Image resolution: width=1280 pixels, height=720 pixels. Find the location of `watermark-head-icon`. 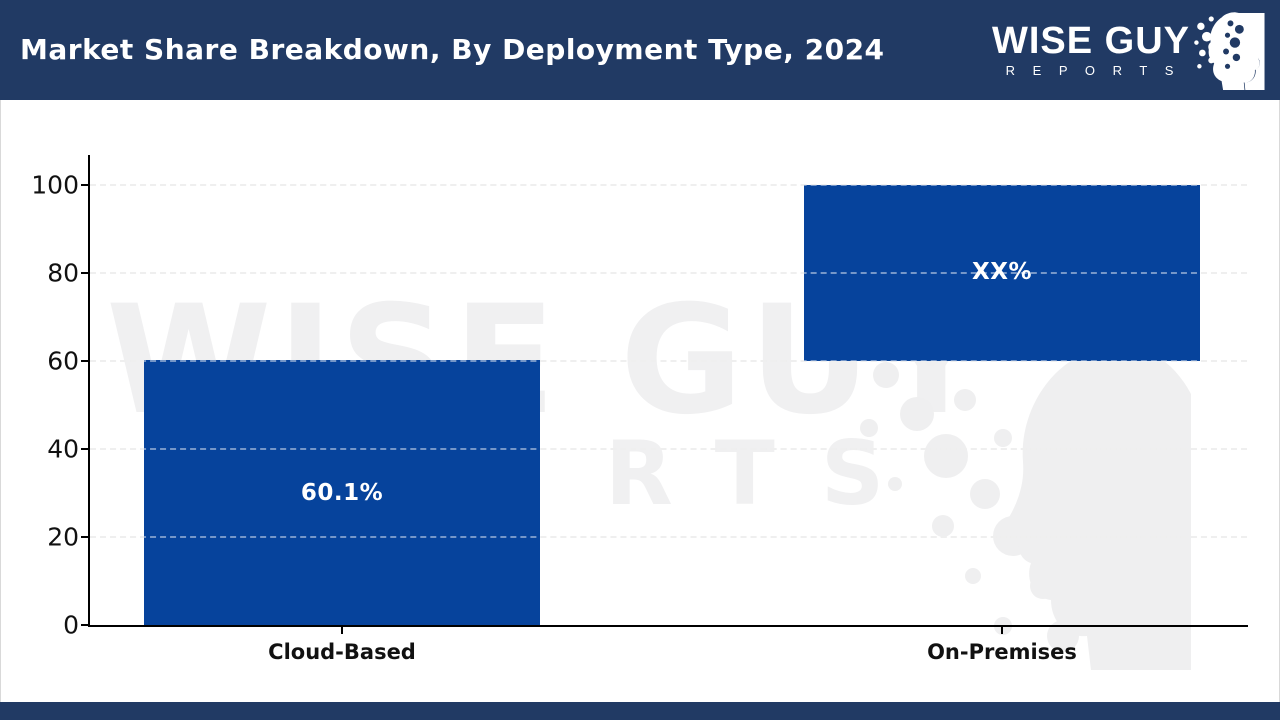

watermark-head-icon is located at coordinates (1025, 508).